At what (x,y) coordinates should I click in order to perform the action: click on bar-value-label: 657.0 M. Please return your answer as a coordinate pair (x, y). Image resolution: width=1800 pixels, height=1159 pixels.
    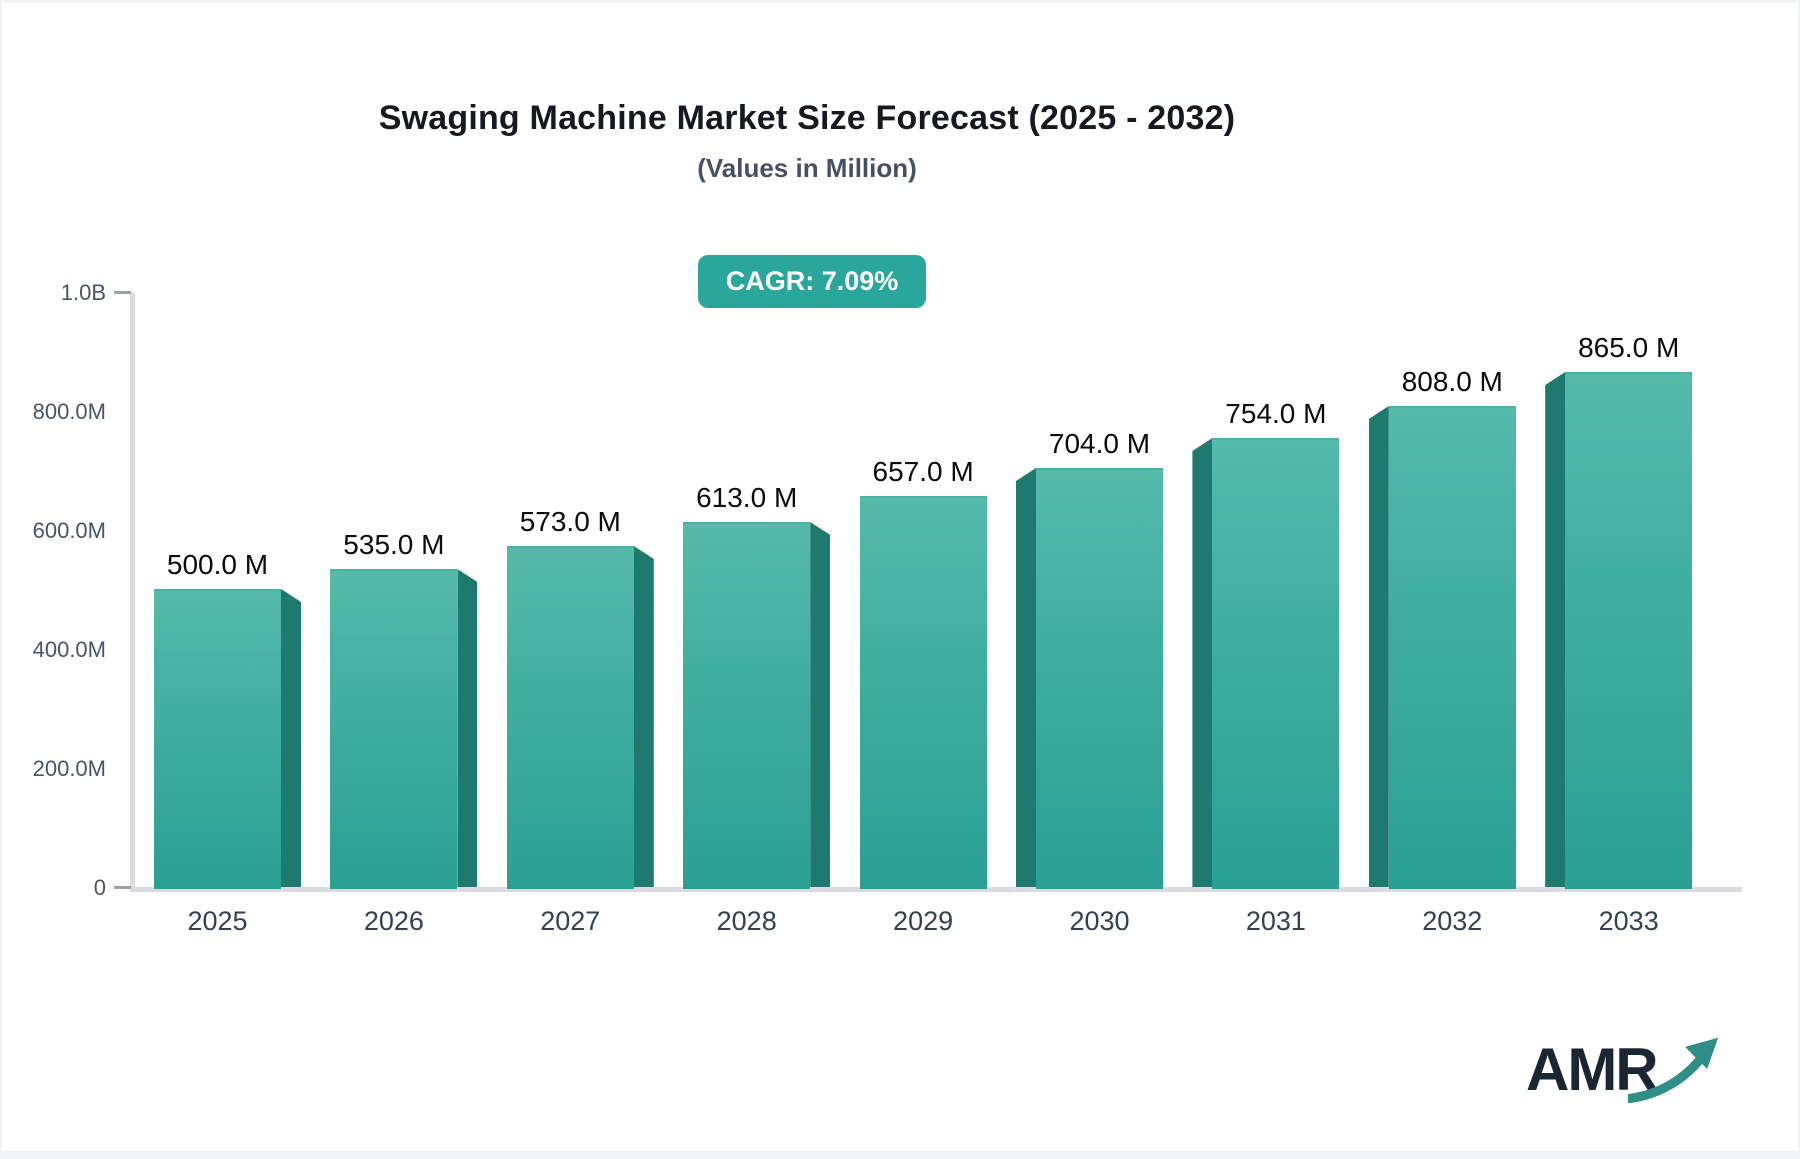
    Looking at the image, I should click on (923, 471).